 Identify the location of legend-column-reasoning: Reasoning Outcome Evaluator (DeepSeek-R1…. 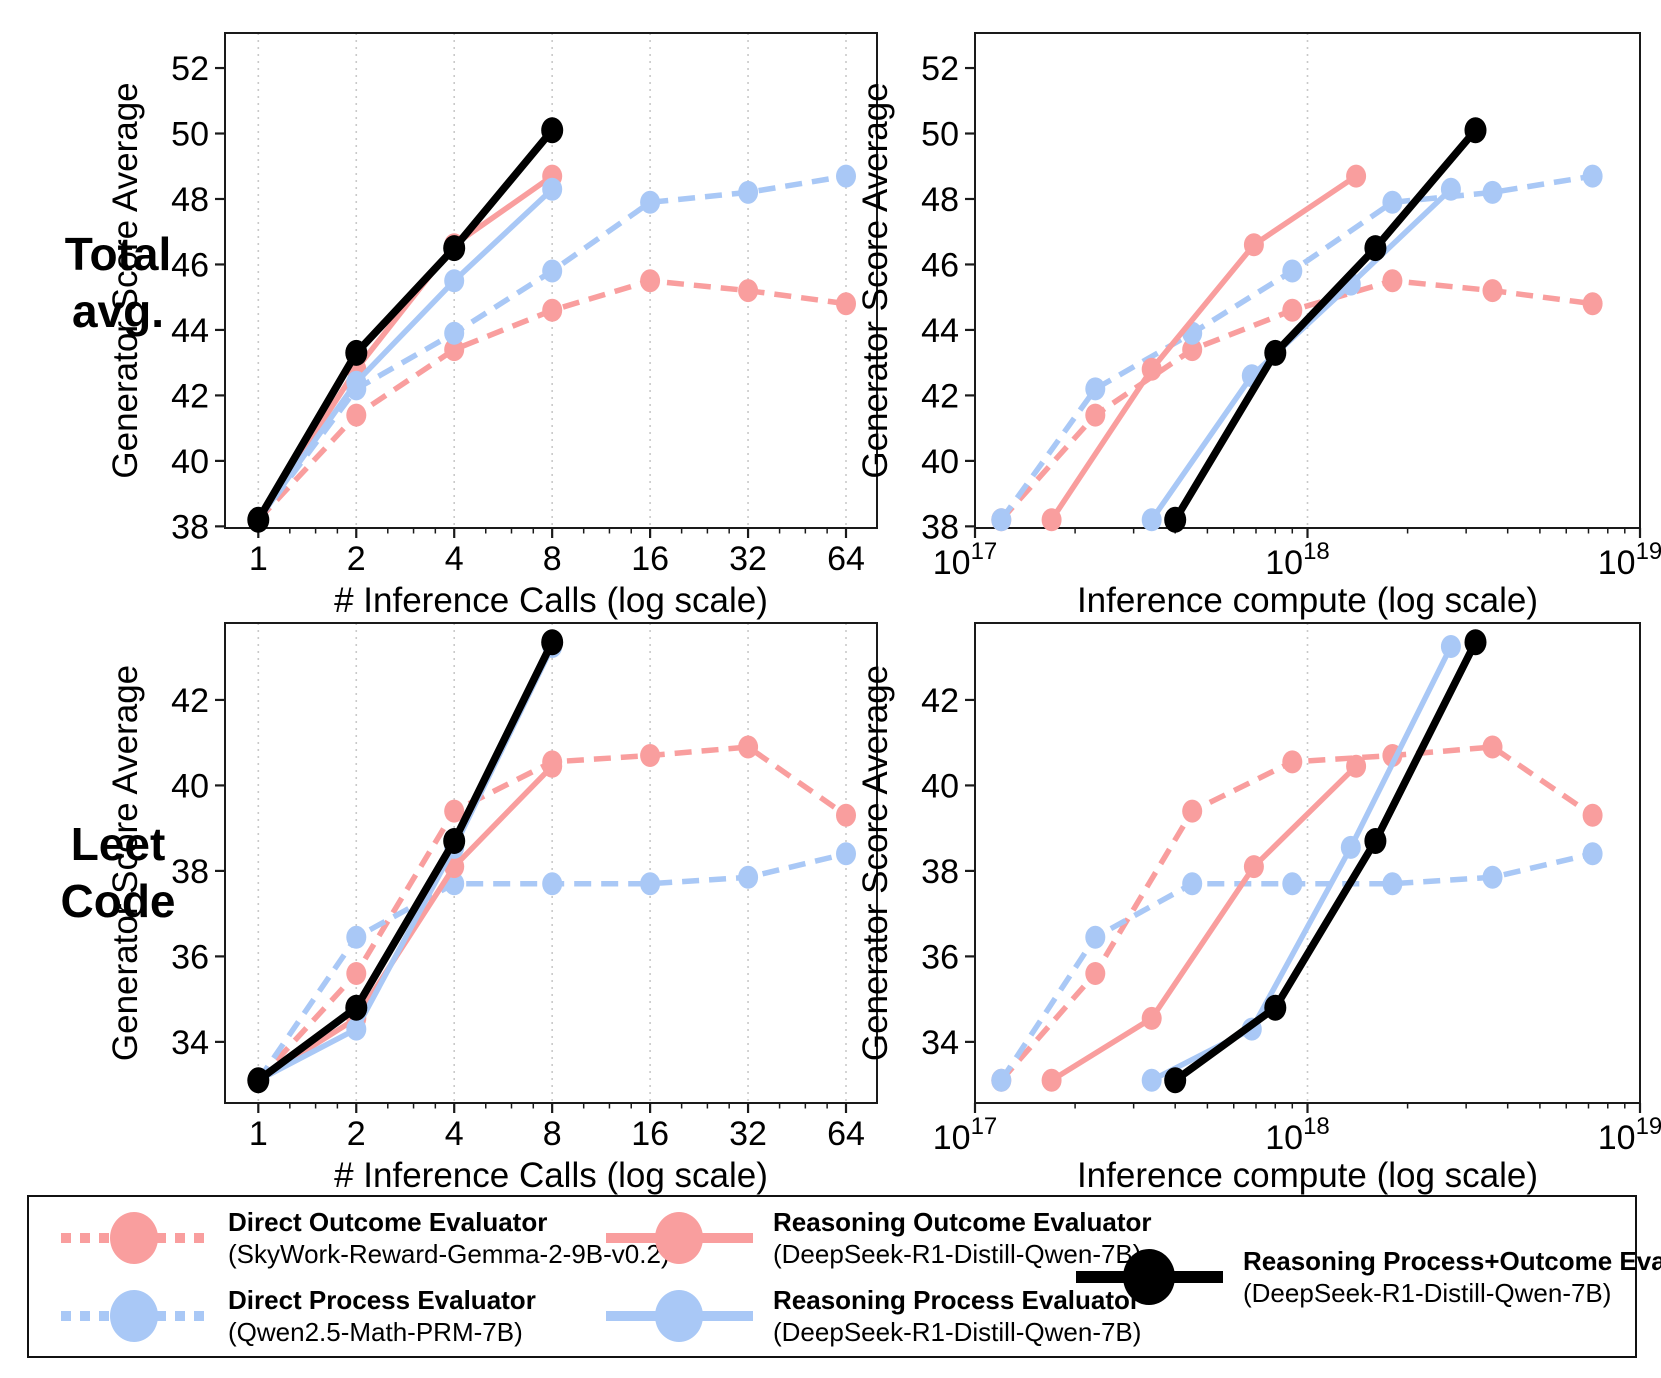
(877, 1277).